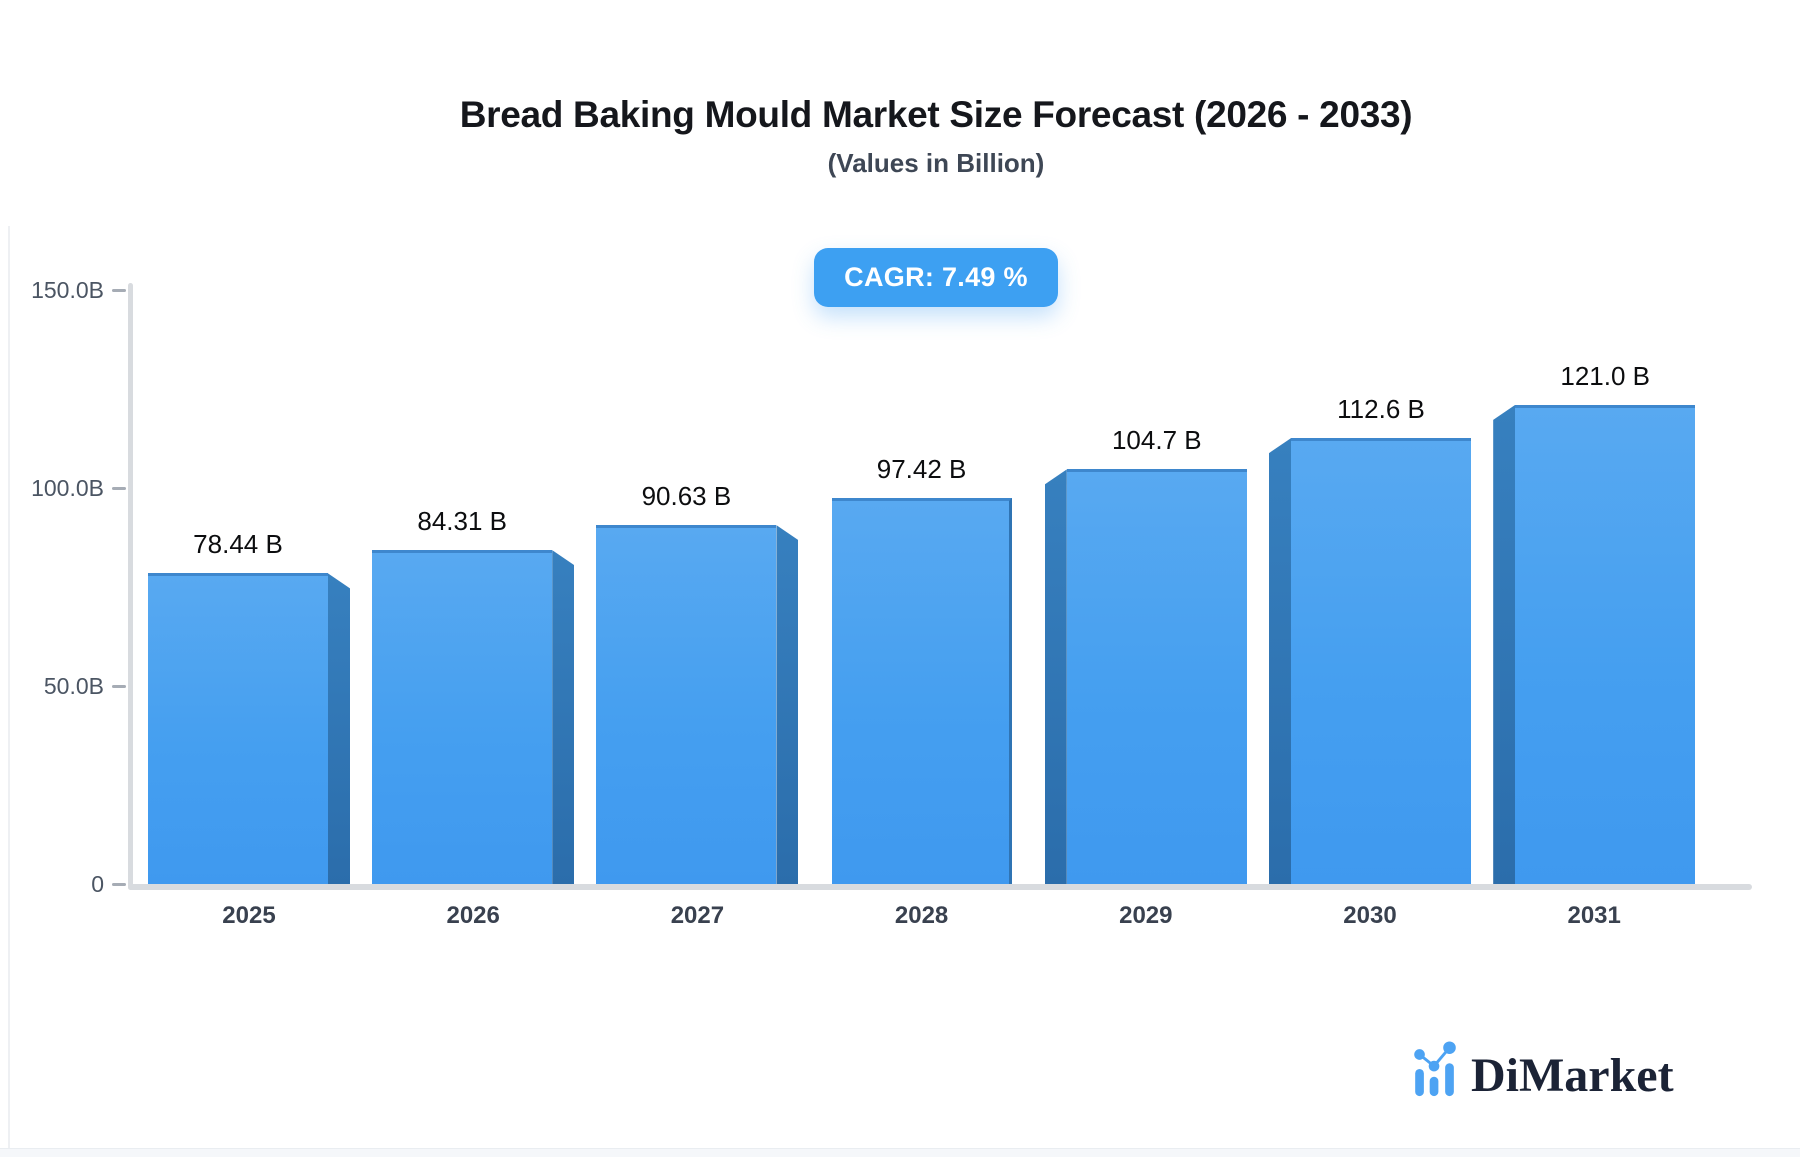  Describe the element at coordinates (1156, 440) in the screenshot. I see `bar-value-label: 104.7 B` at that location.